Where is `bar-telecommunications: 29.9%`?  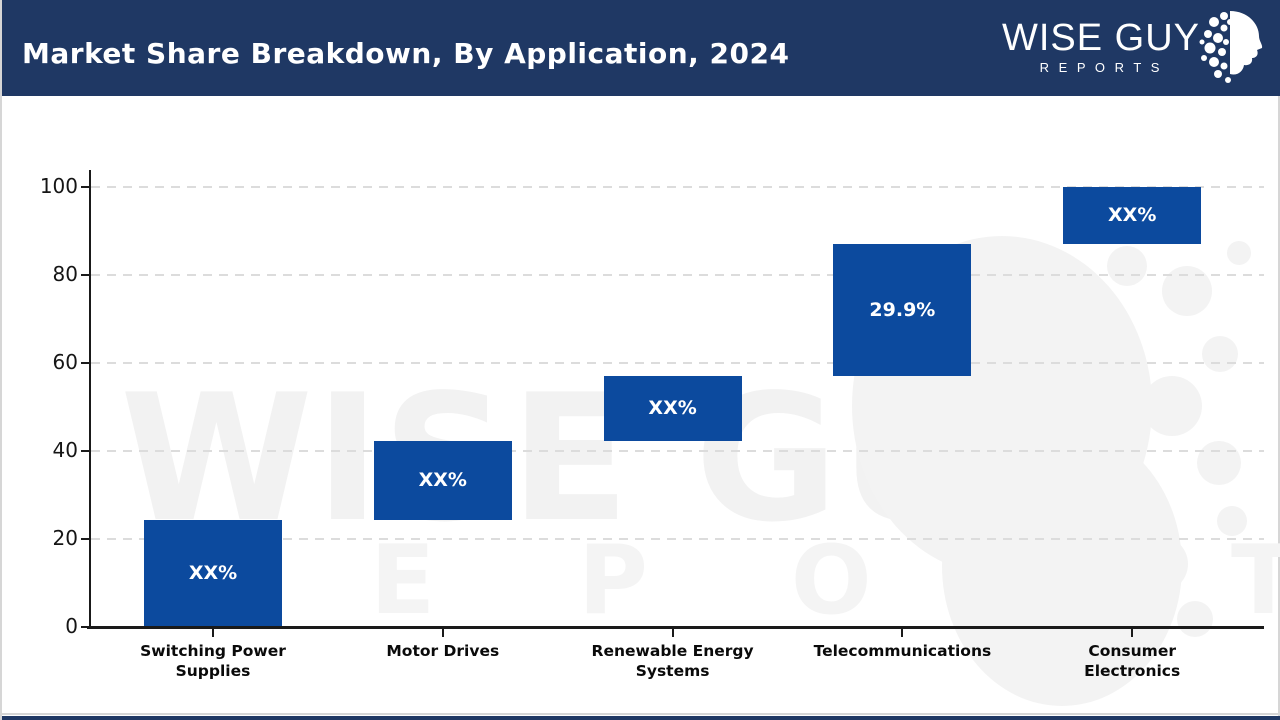 bar-telecommunications: 29.9% is located at coordinates (902, 310).